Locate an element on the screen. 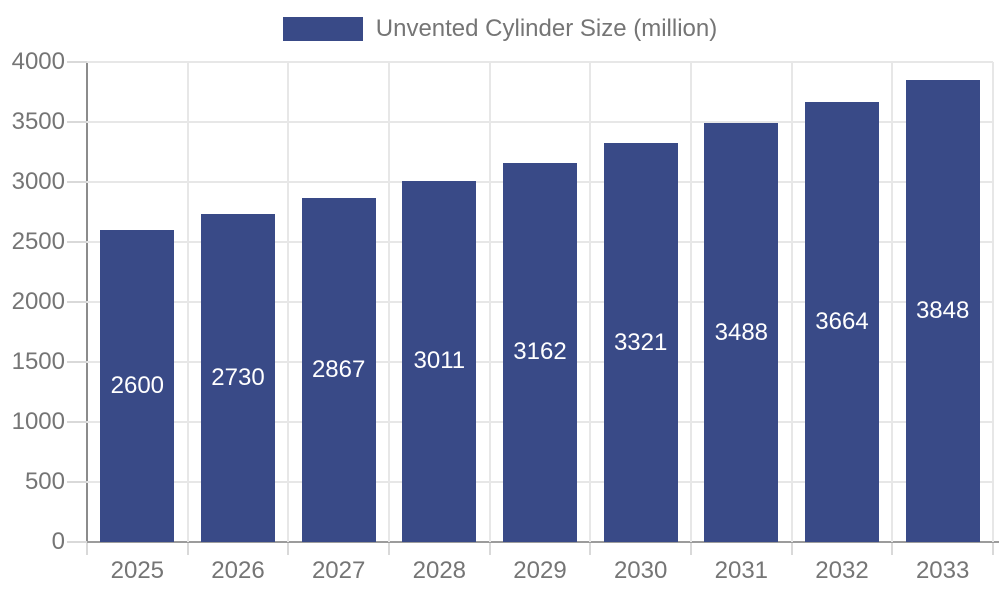  bar: 3488 is located at coordinates (741, 332).